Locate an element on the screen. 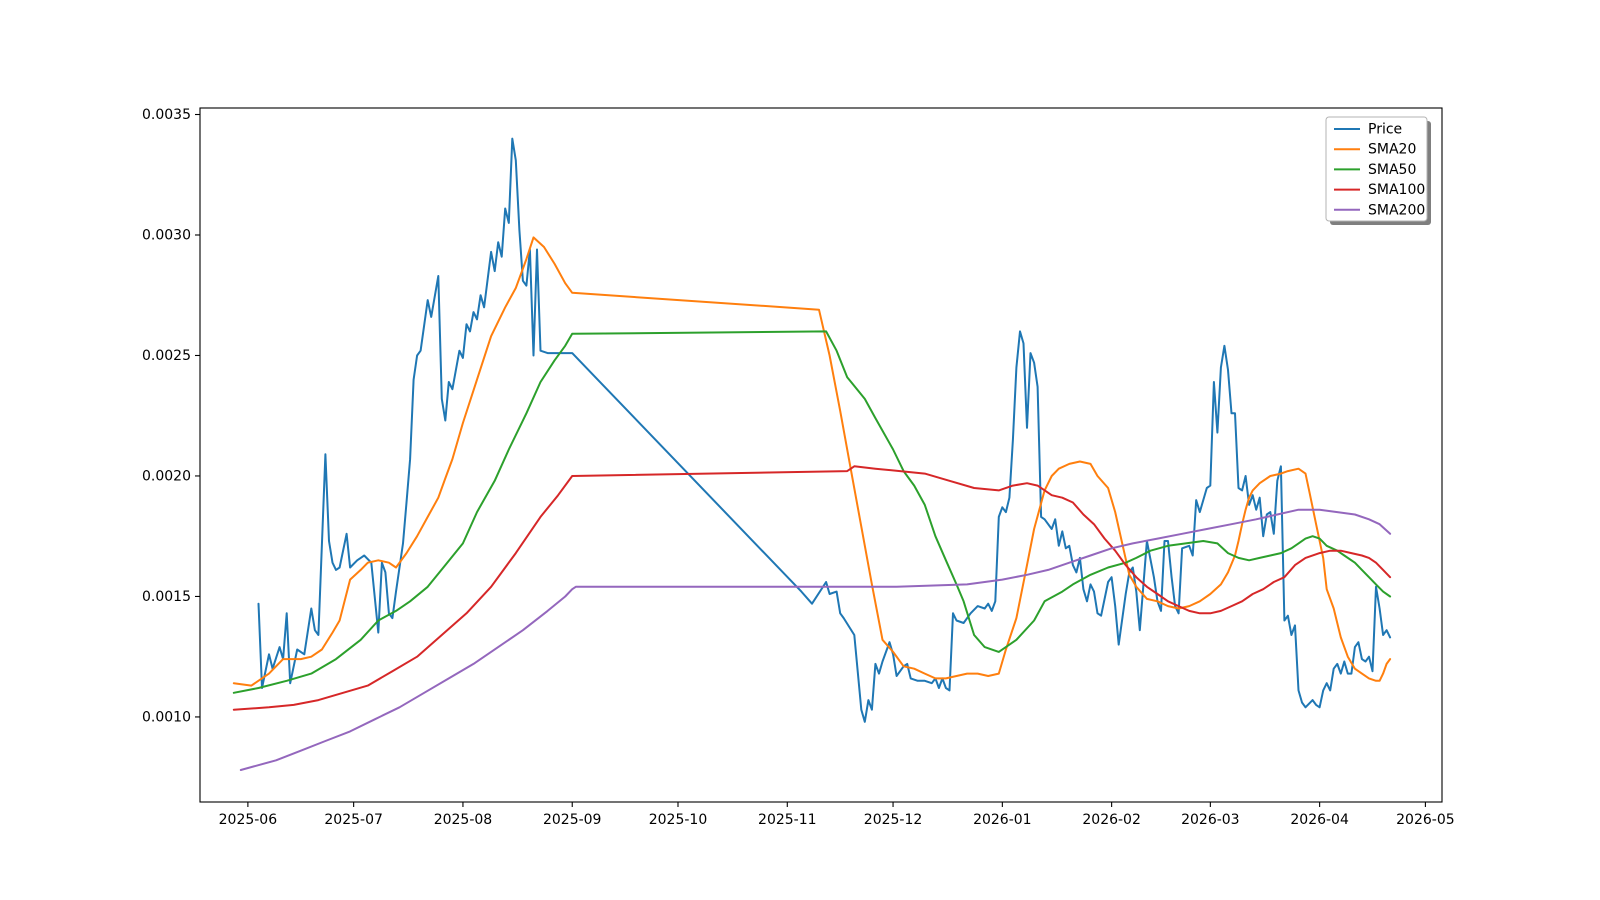 This screenshot has width=1600, height=900. y-axis-tick-label: 0.0035 is located at coordinates (166, 115).